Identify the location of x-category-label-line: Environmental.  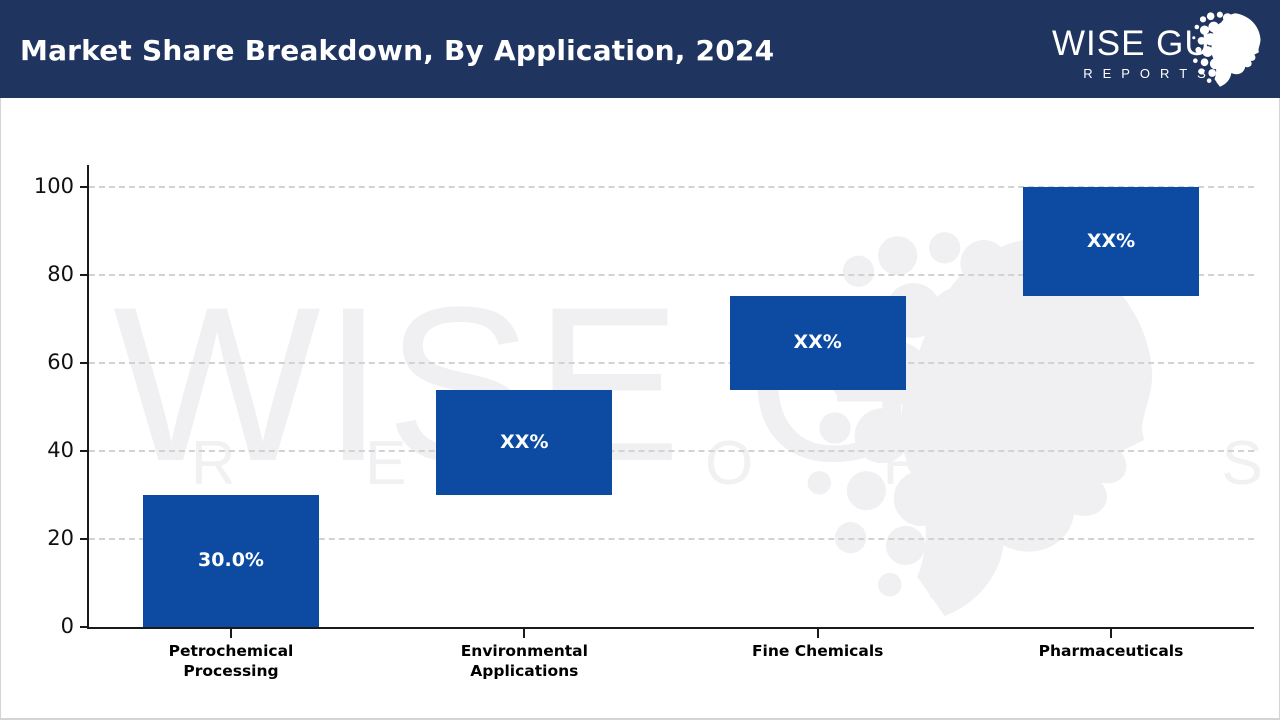
(524, 651).